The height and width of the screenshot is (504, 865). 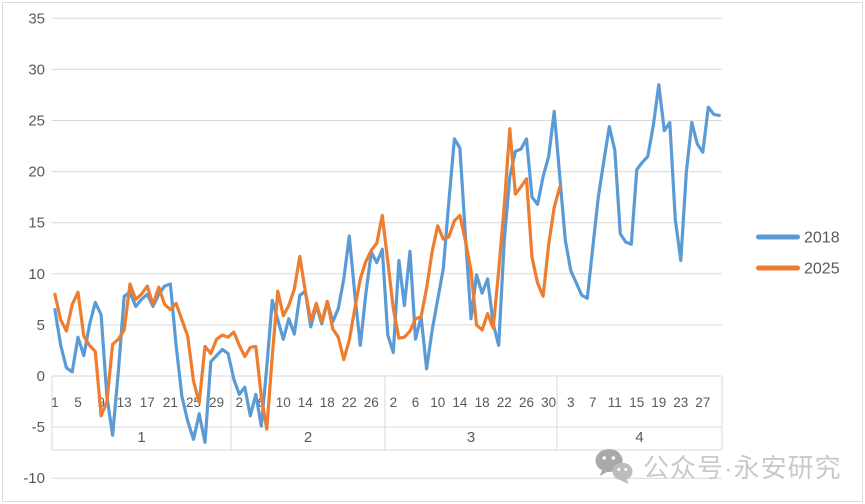 What do you see at coordinates (778, 268) in the screenshot?
I see `legend-swatch-2025` at bounding box center [778, 268].